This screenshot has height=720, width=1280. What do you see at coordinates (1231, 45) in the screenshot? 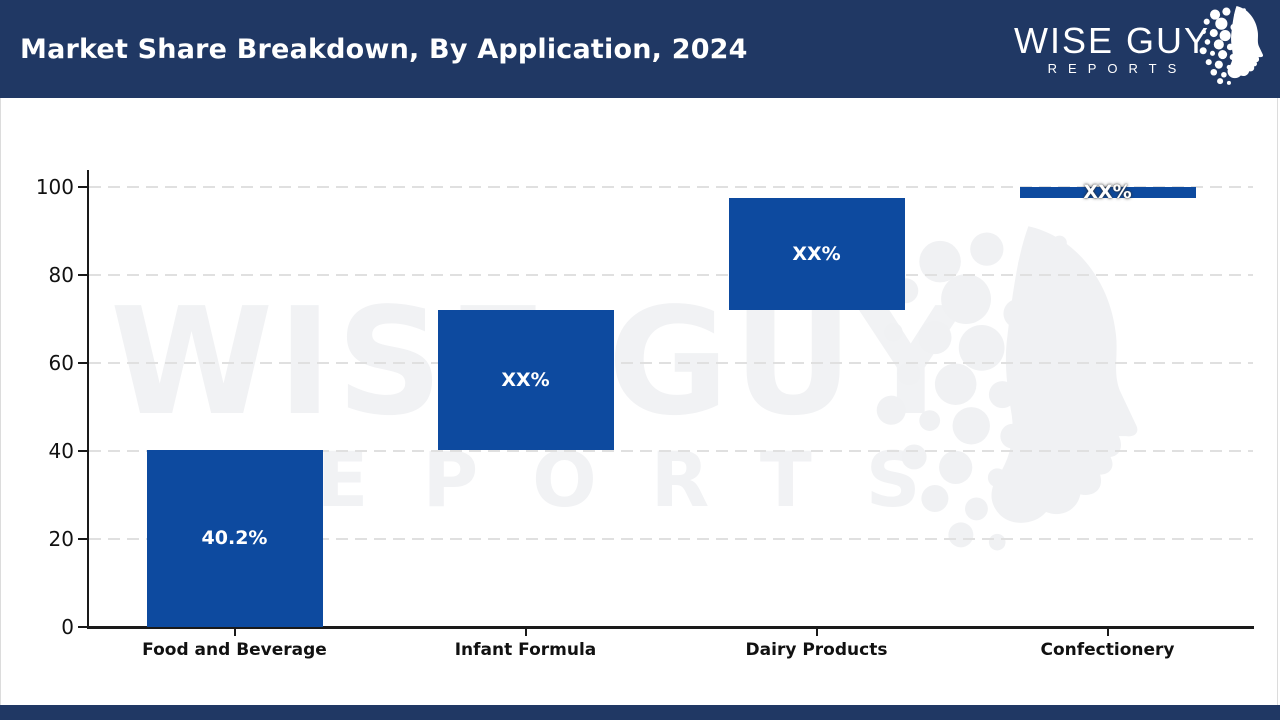
I see `brand-head-icon` at bounding box center [1231, 45].